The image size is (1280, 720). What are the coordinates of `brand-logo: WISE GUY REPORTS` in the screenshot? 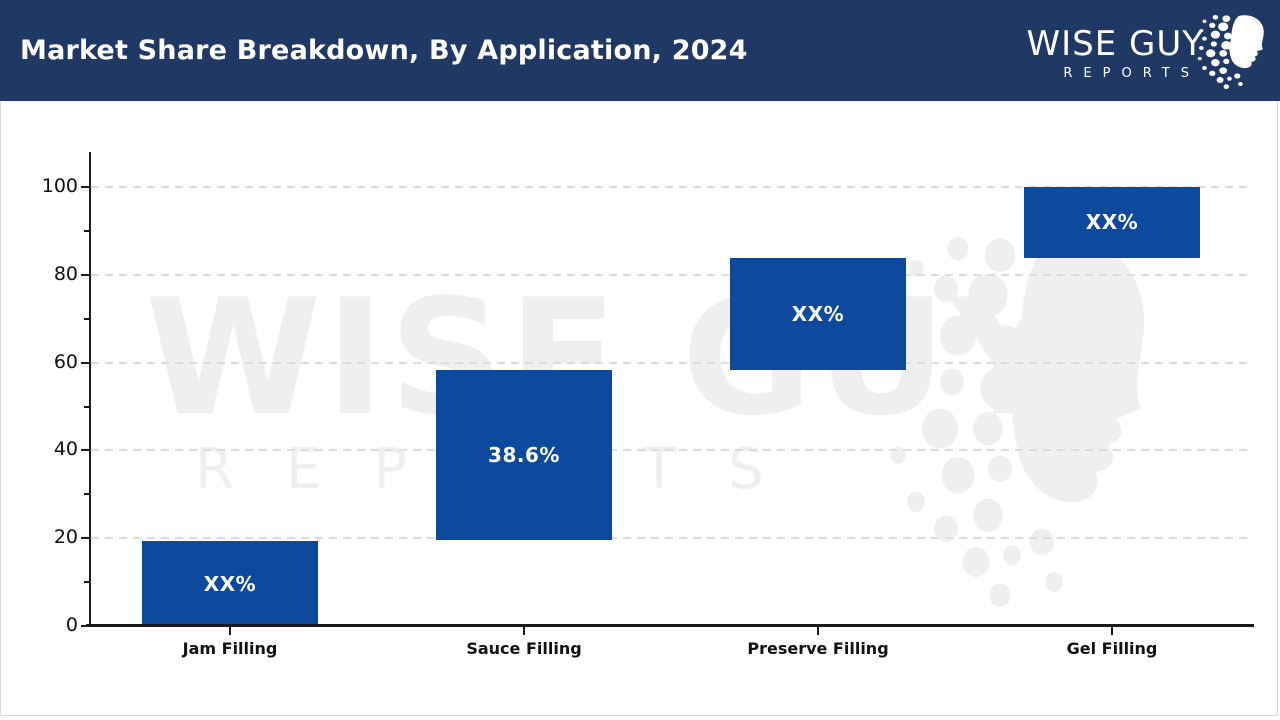 It's located at (1142, 50).